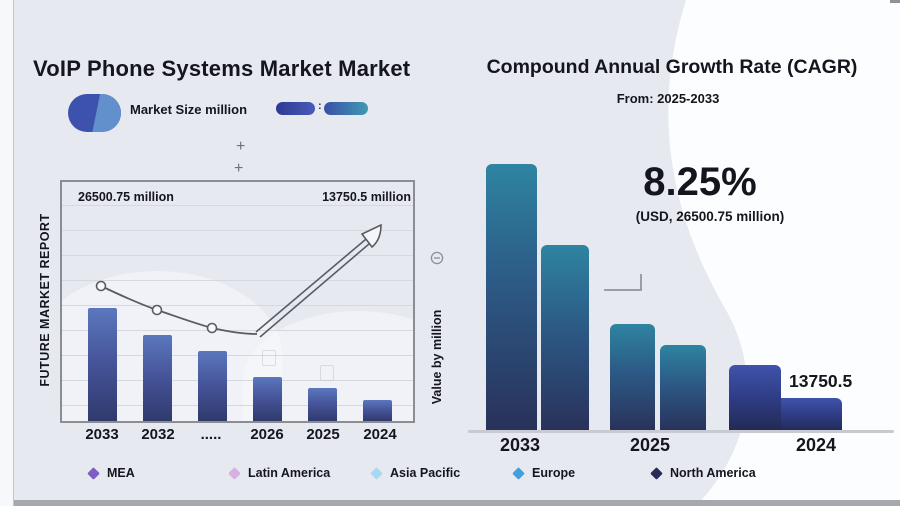 The width and height of the screenshot is (900, 506). What do you see at coordinates (816, 445) in the screenshot?
I see `cagr-x-label-2024: 2024` at bounding box center [816, 445].